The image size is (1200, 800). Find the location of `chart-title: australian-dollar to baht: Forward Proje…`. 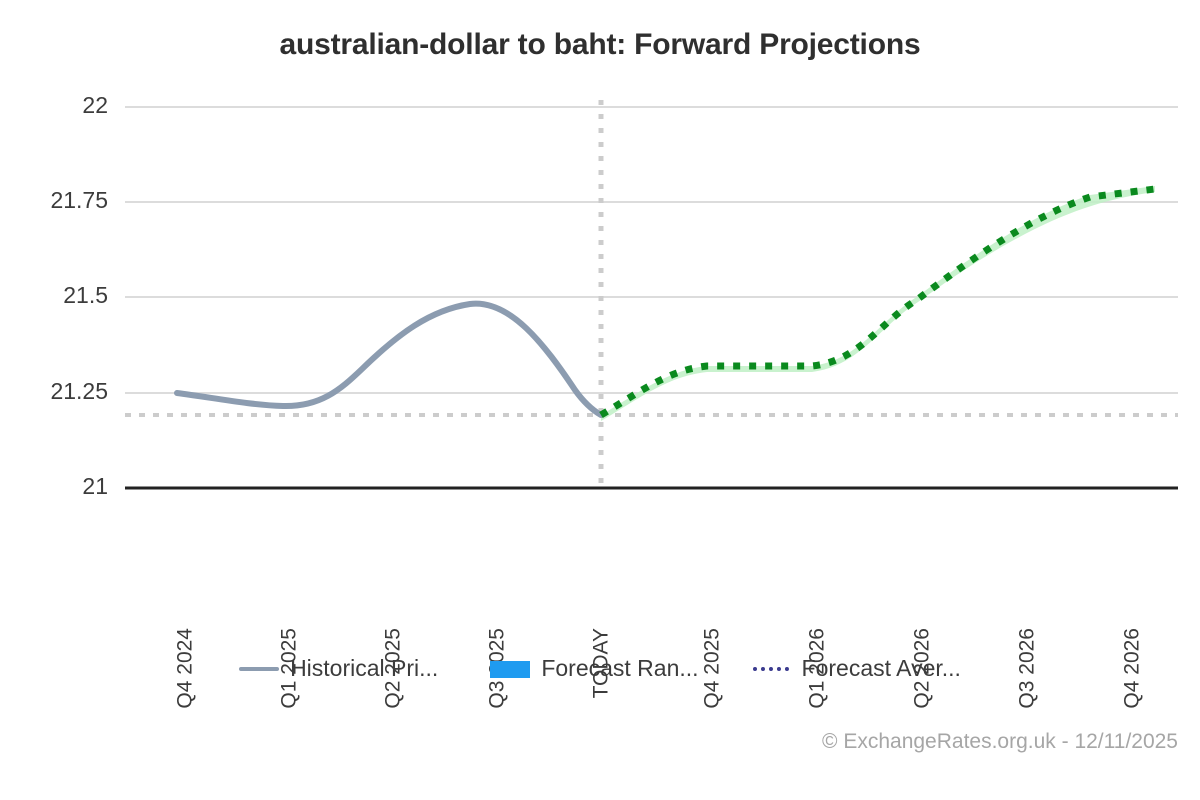

chart-title: australian-dollar to baht: Forward Proje… is located at coordinates (600, 44).